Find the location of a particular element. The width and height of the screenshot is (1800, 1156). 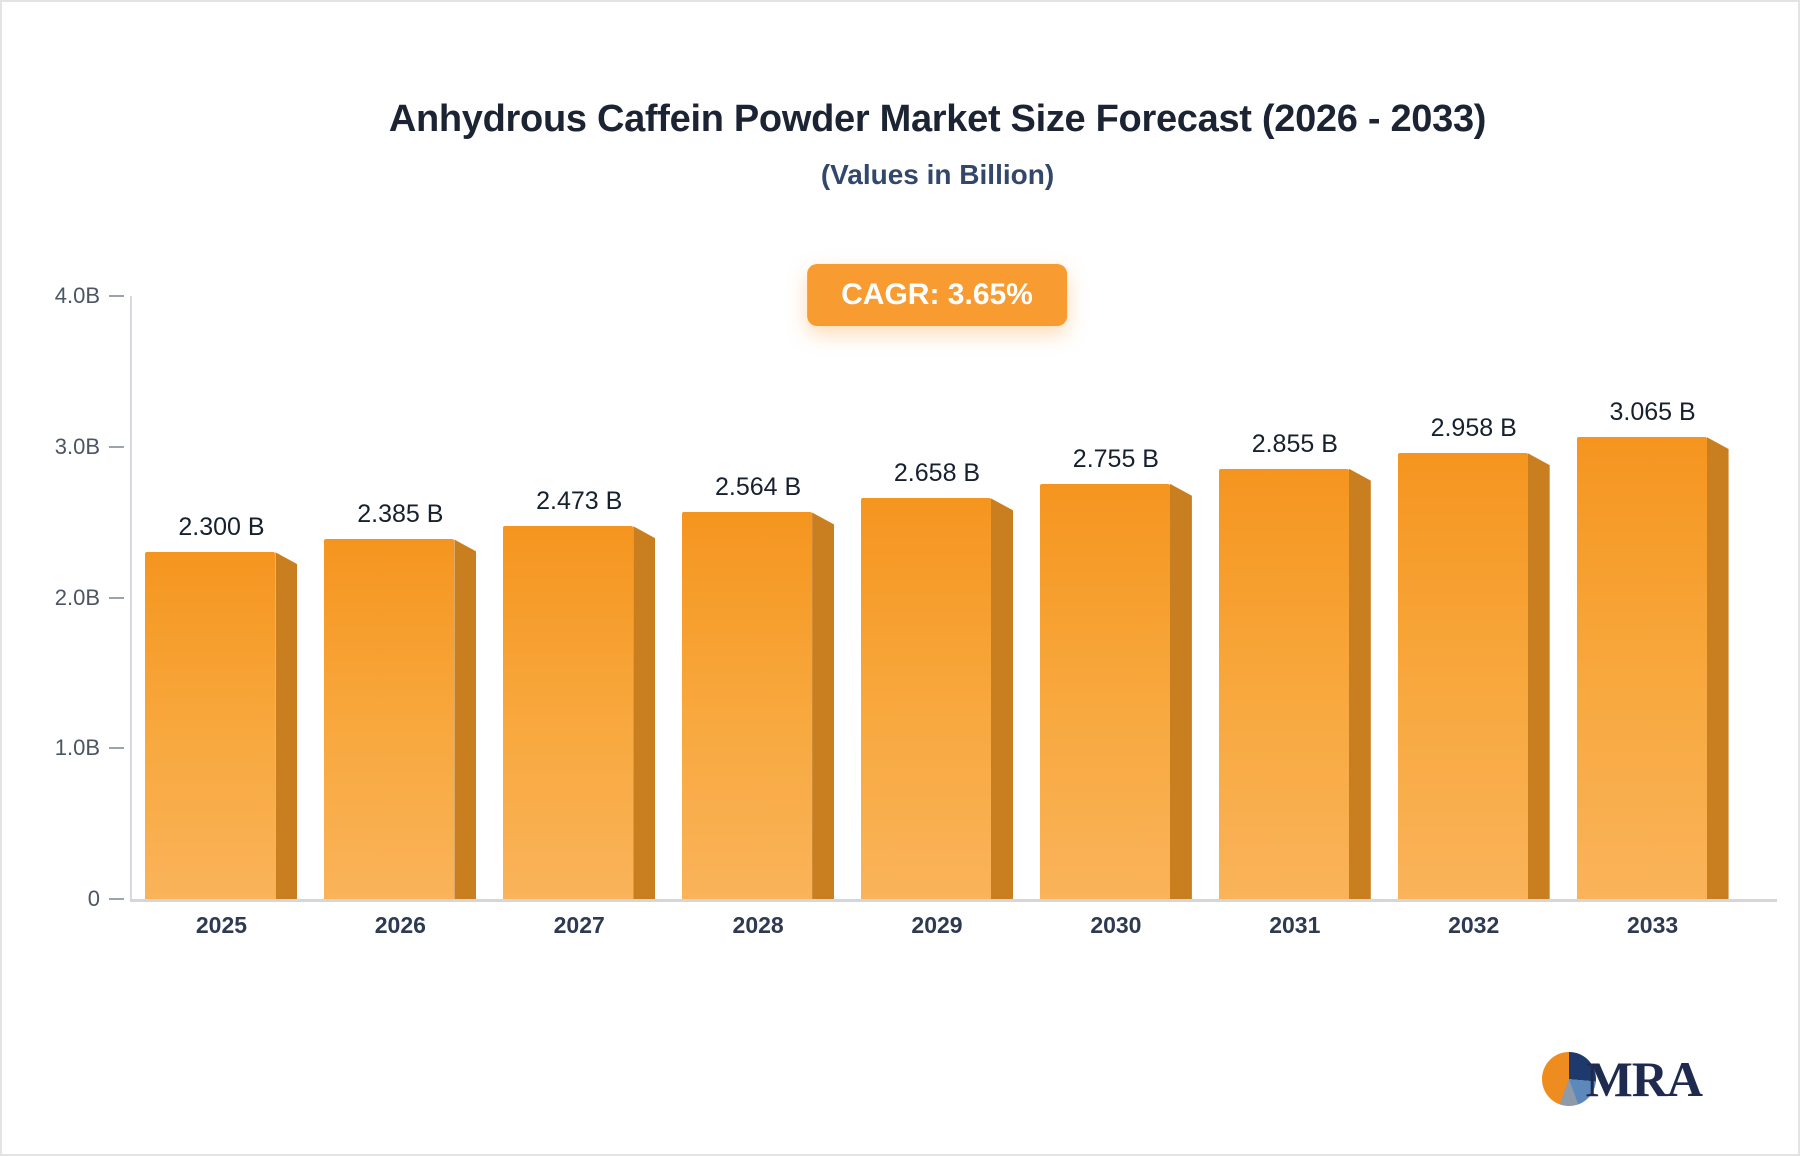

bar-slot: 2.658 B is located at coordinates (937, 597).